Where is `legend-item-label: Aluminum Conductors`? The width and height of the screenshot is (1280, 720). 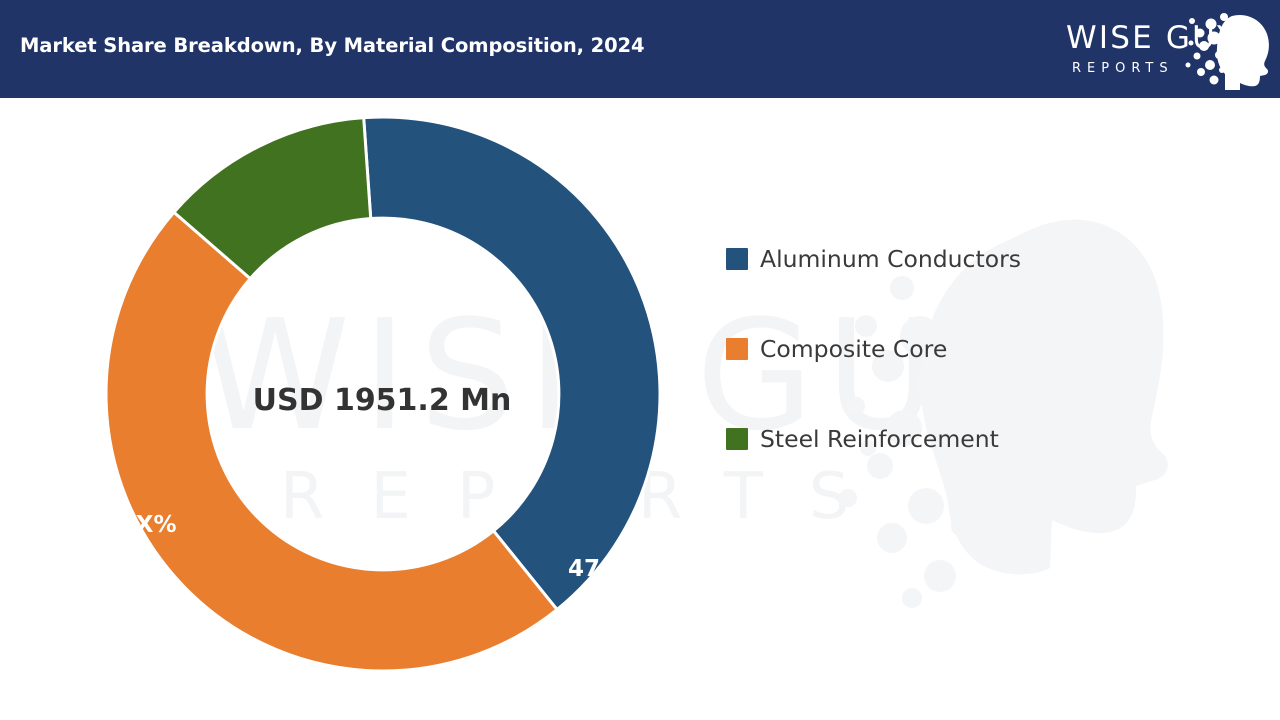 legend-item-label: Aluminum Conductors is located at coordinates (890, 259).